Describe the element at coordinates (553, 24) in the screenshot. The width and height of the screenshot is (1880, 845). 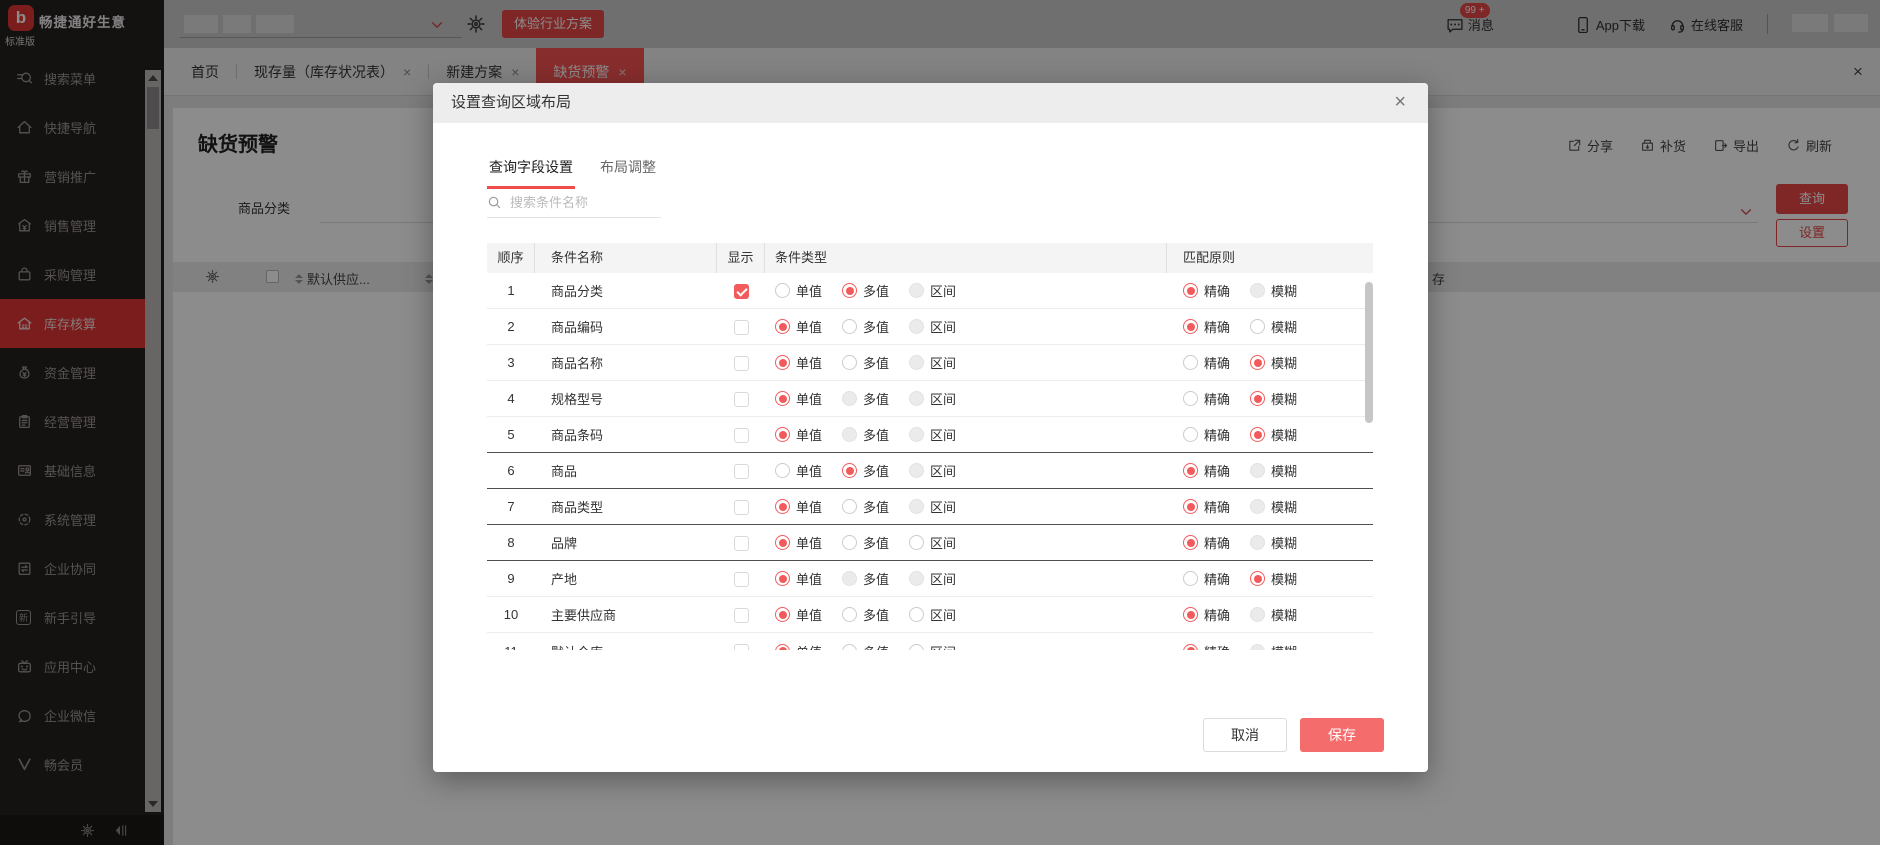
I see `trial-industry-plan-button: 体验行业方案` at that location.